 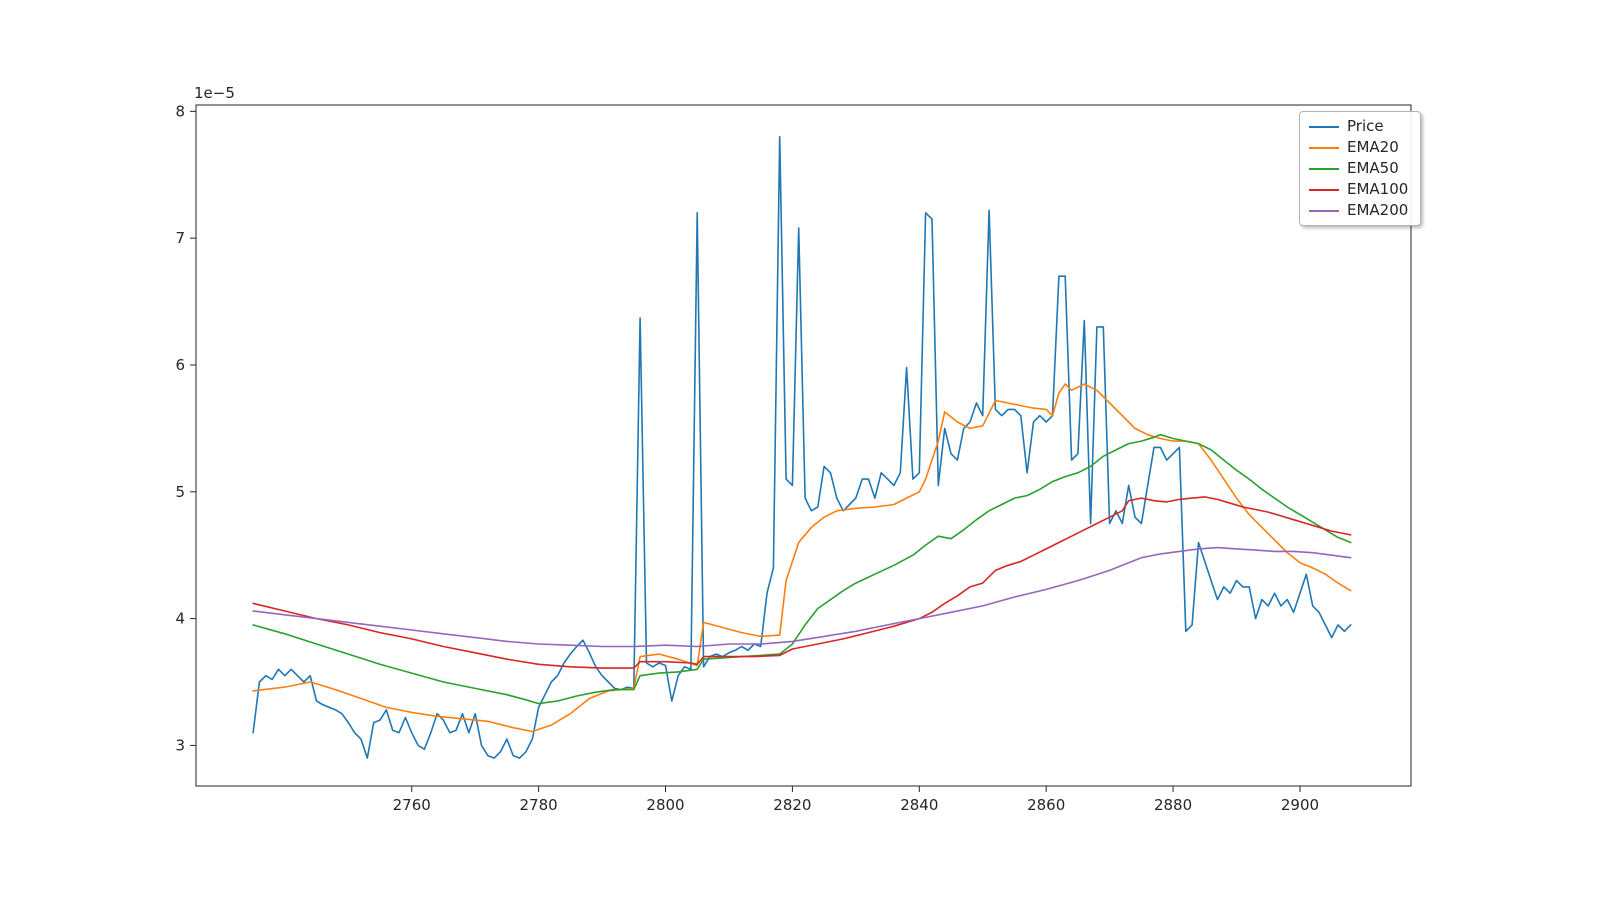 I want to click on legend-entry-price: Price, so click(x=1358, y=126).